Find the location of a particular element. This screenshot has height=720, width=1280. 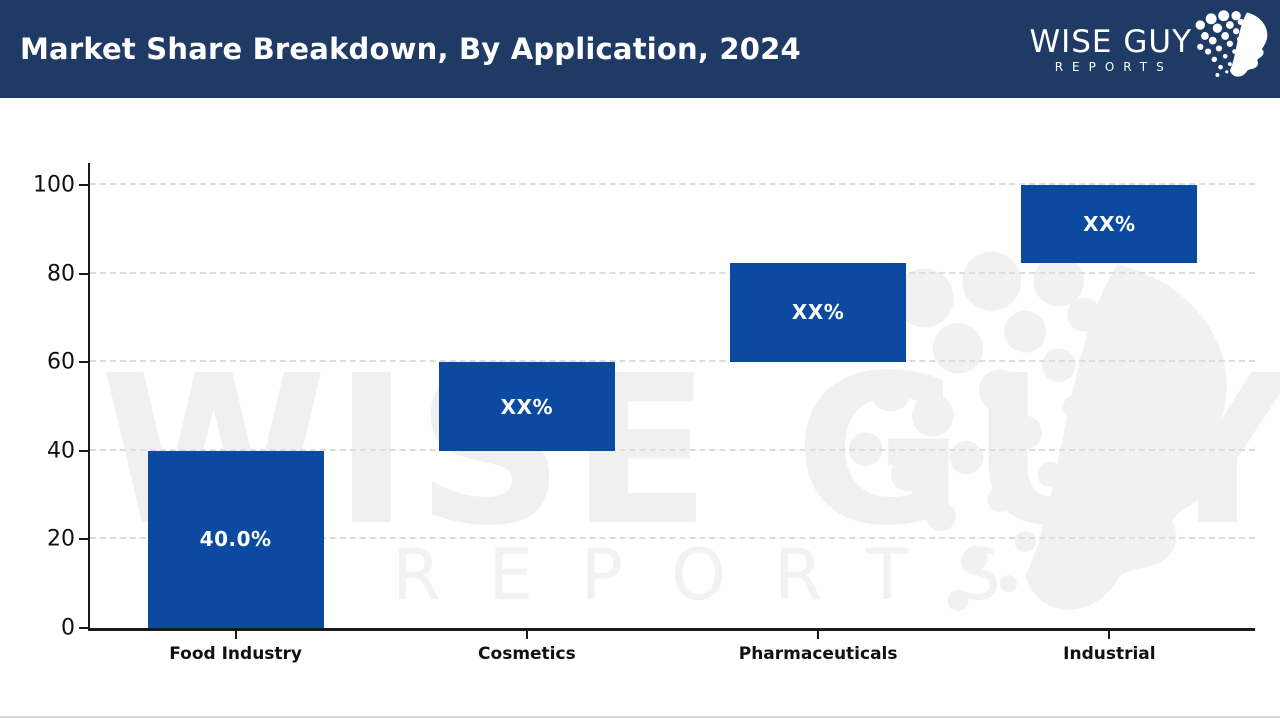

bar-food-industry: 40.0% is located at coordinates (235, 539).